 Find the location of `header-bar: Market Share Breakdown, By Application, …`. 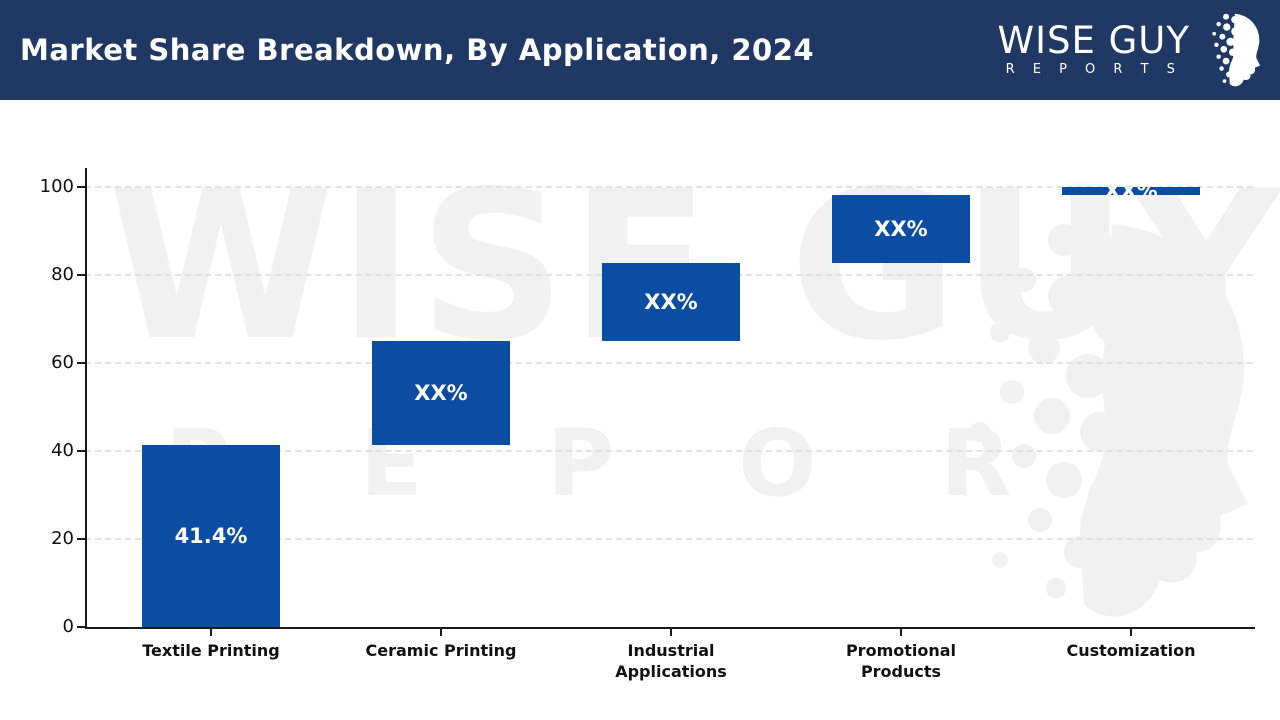

header-bar: Market Share Breakdown, By Application, … is located at coordinates (640, 50).